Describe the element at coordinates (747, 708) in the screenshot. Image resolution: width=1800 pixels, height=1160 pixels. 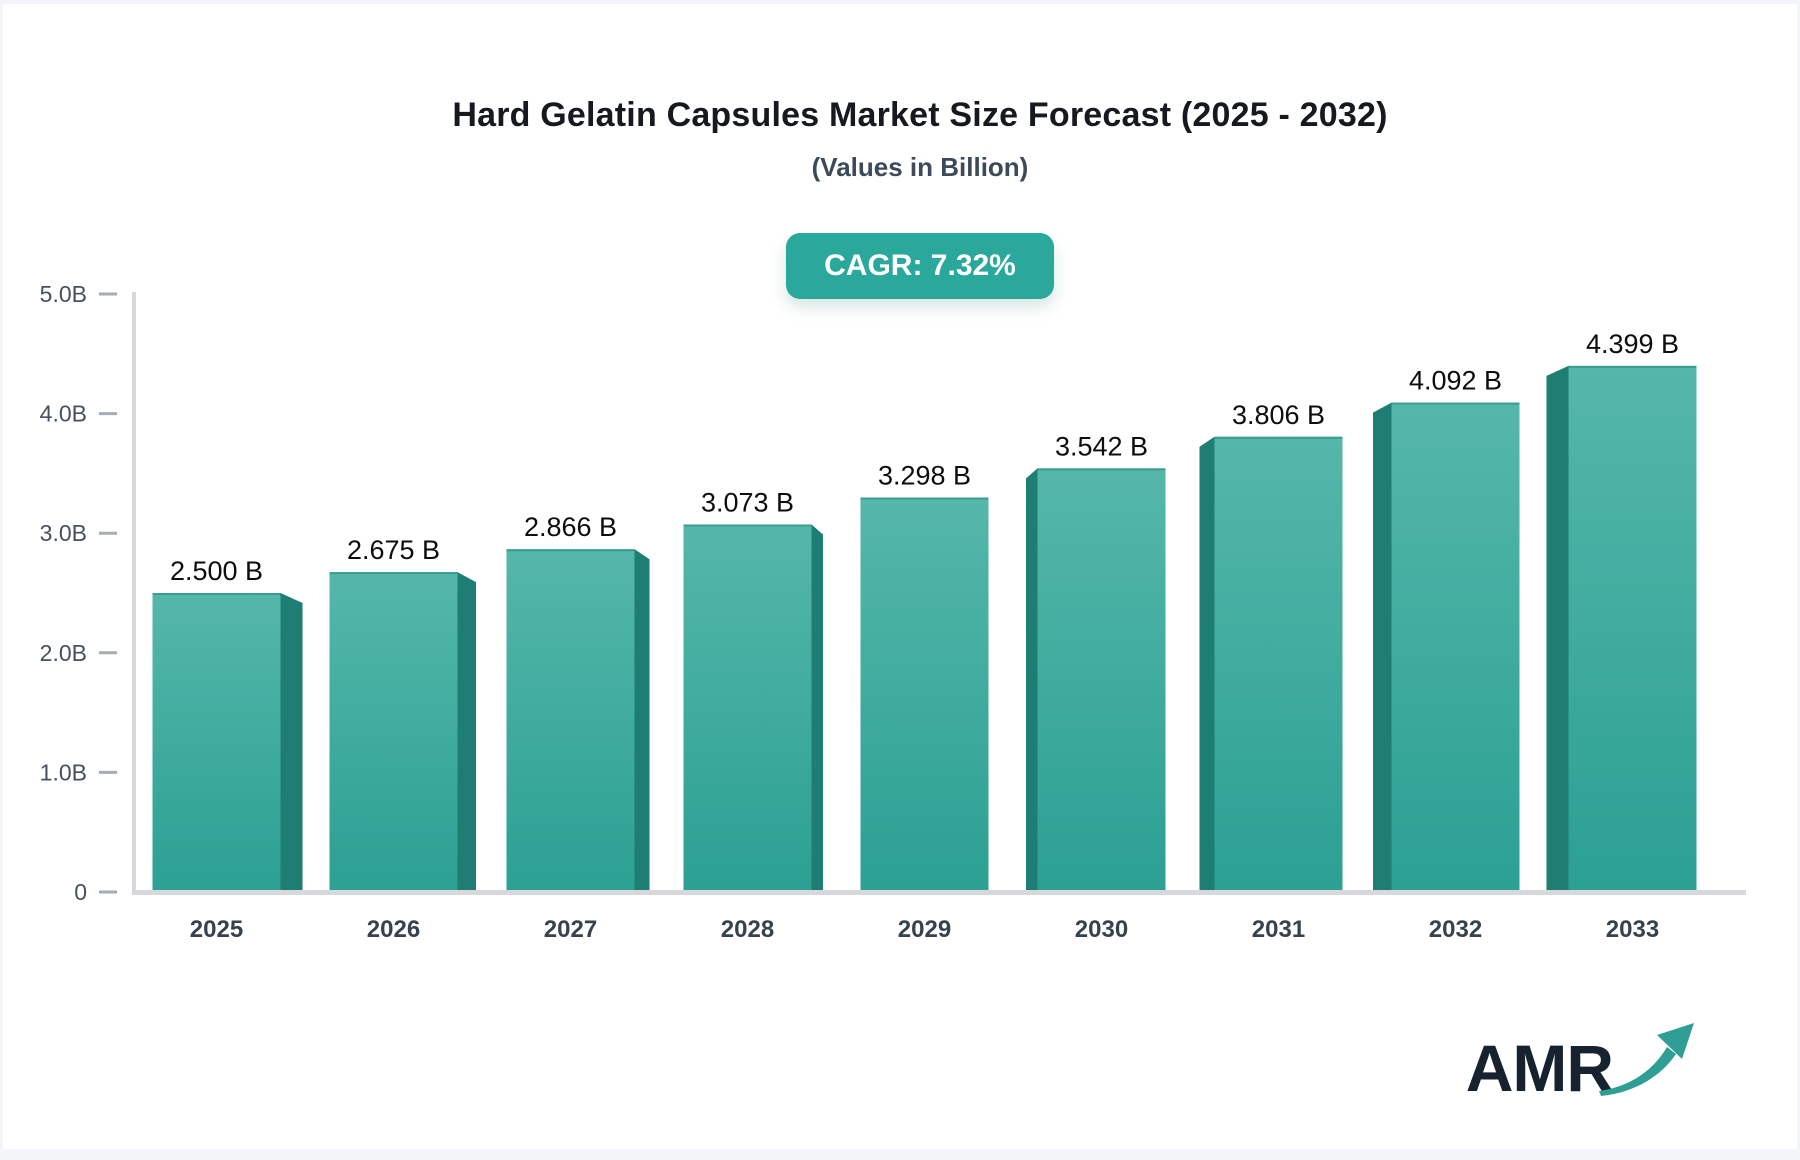
I see `bar-2028-face` at that location.